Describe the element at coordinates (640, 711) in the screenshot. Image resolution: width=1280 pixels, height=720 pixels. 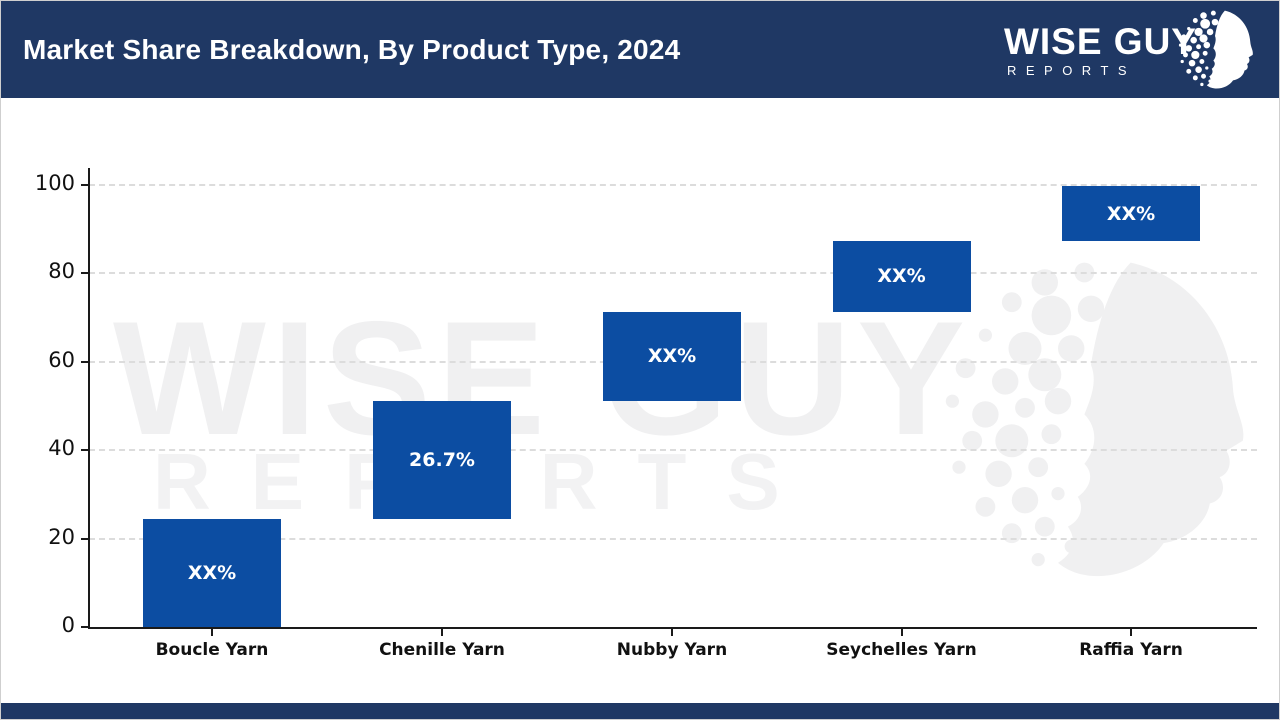
I see `footer-bar` at that location.